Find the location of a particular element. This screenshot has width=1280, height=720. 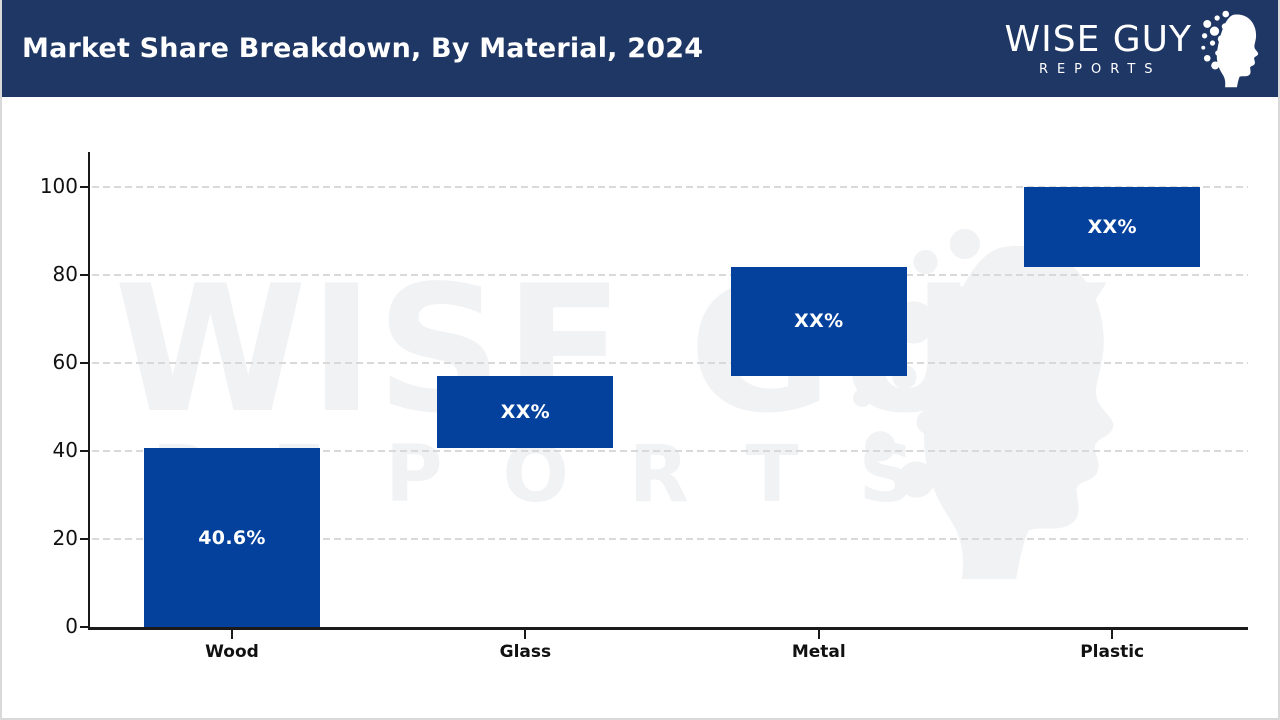

logo-wordmark: WISE GUY is located at coordinates (1098, 39).